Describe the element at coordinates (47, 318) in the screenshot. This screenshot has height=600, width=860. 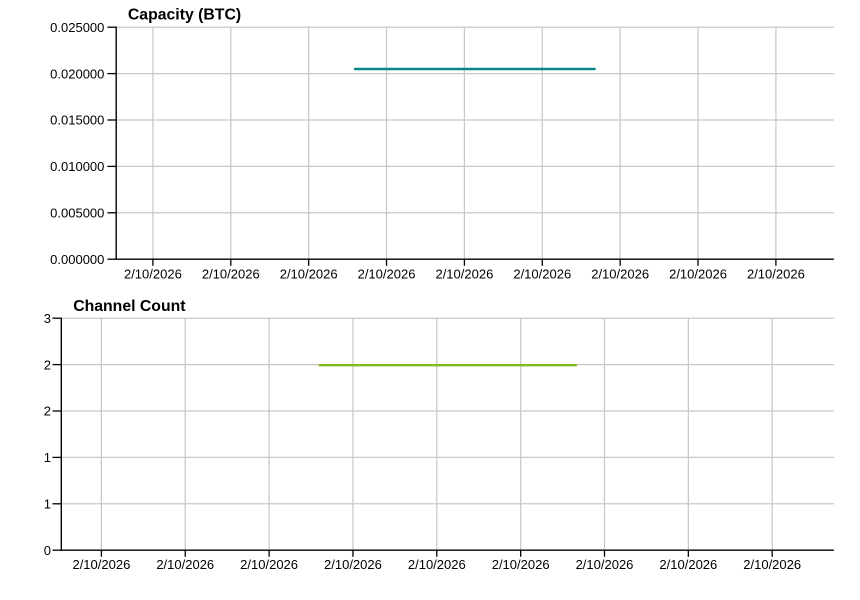
I see `svg-text: 3` at that location.